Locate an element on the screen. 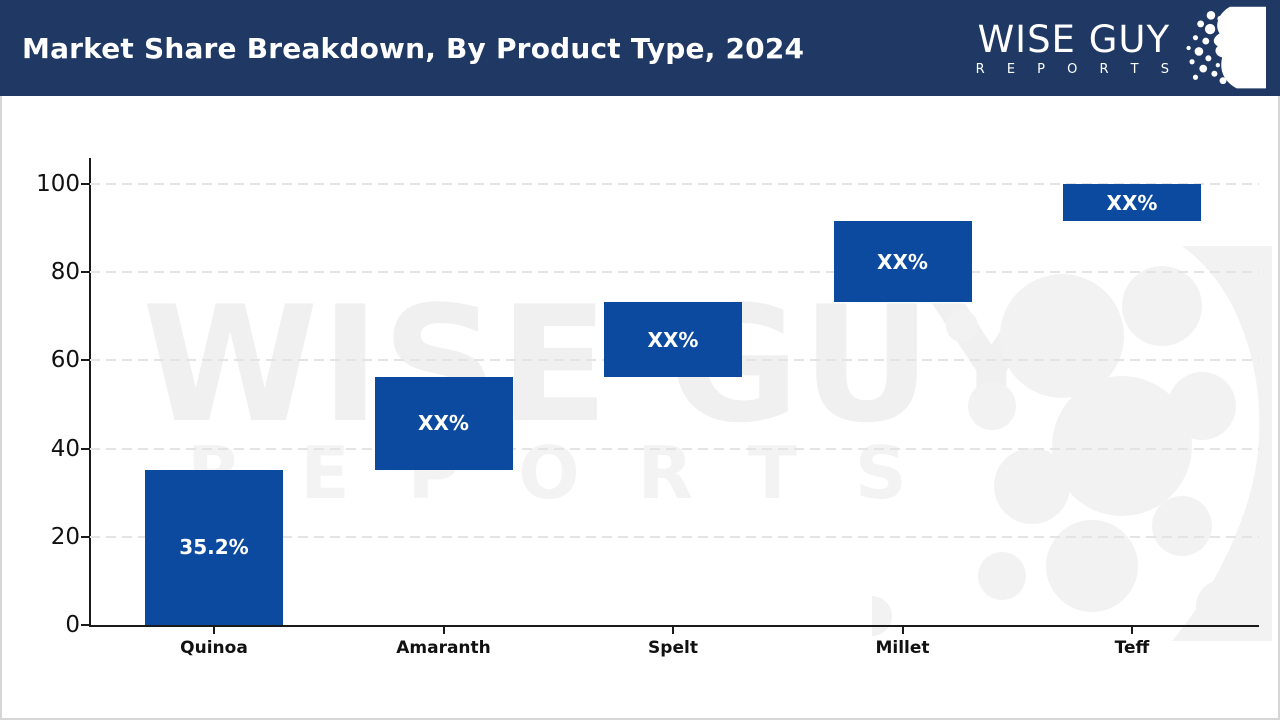  bar-quinoa: 35.2% is located at coordinates (214, 547).